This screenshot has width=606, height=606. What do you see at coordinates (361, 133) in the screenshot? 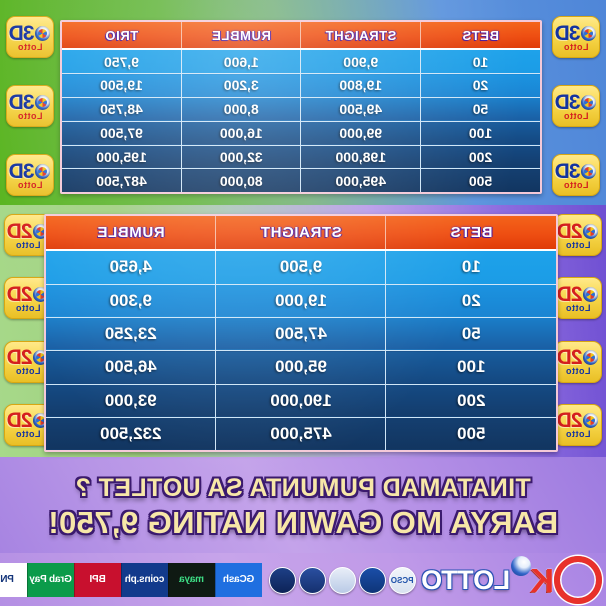
I see `cell-straight-payout: 99,000` at bounding box center [361, 133].